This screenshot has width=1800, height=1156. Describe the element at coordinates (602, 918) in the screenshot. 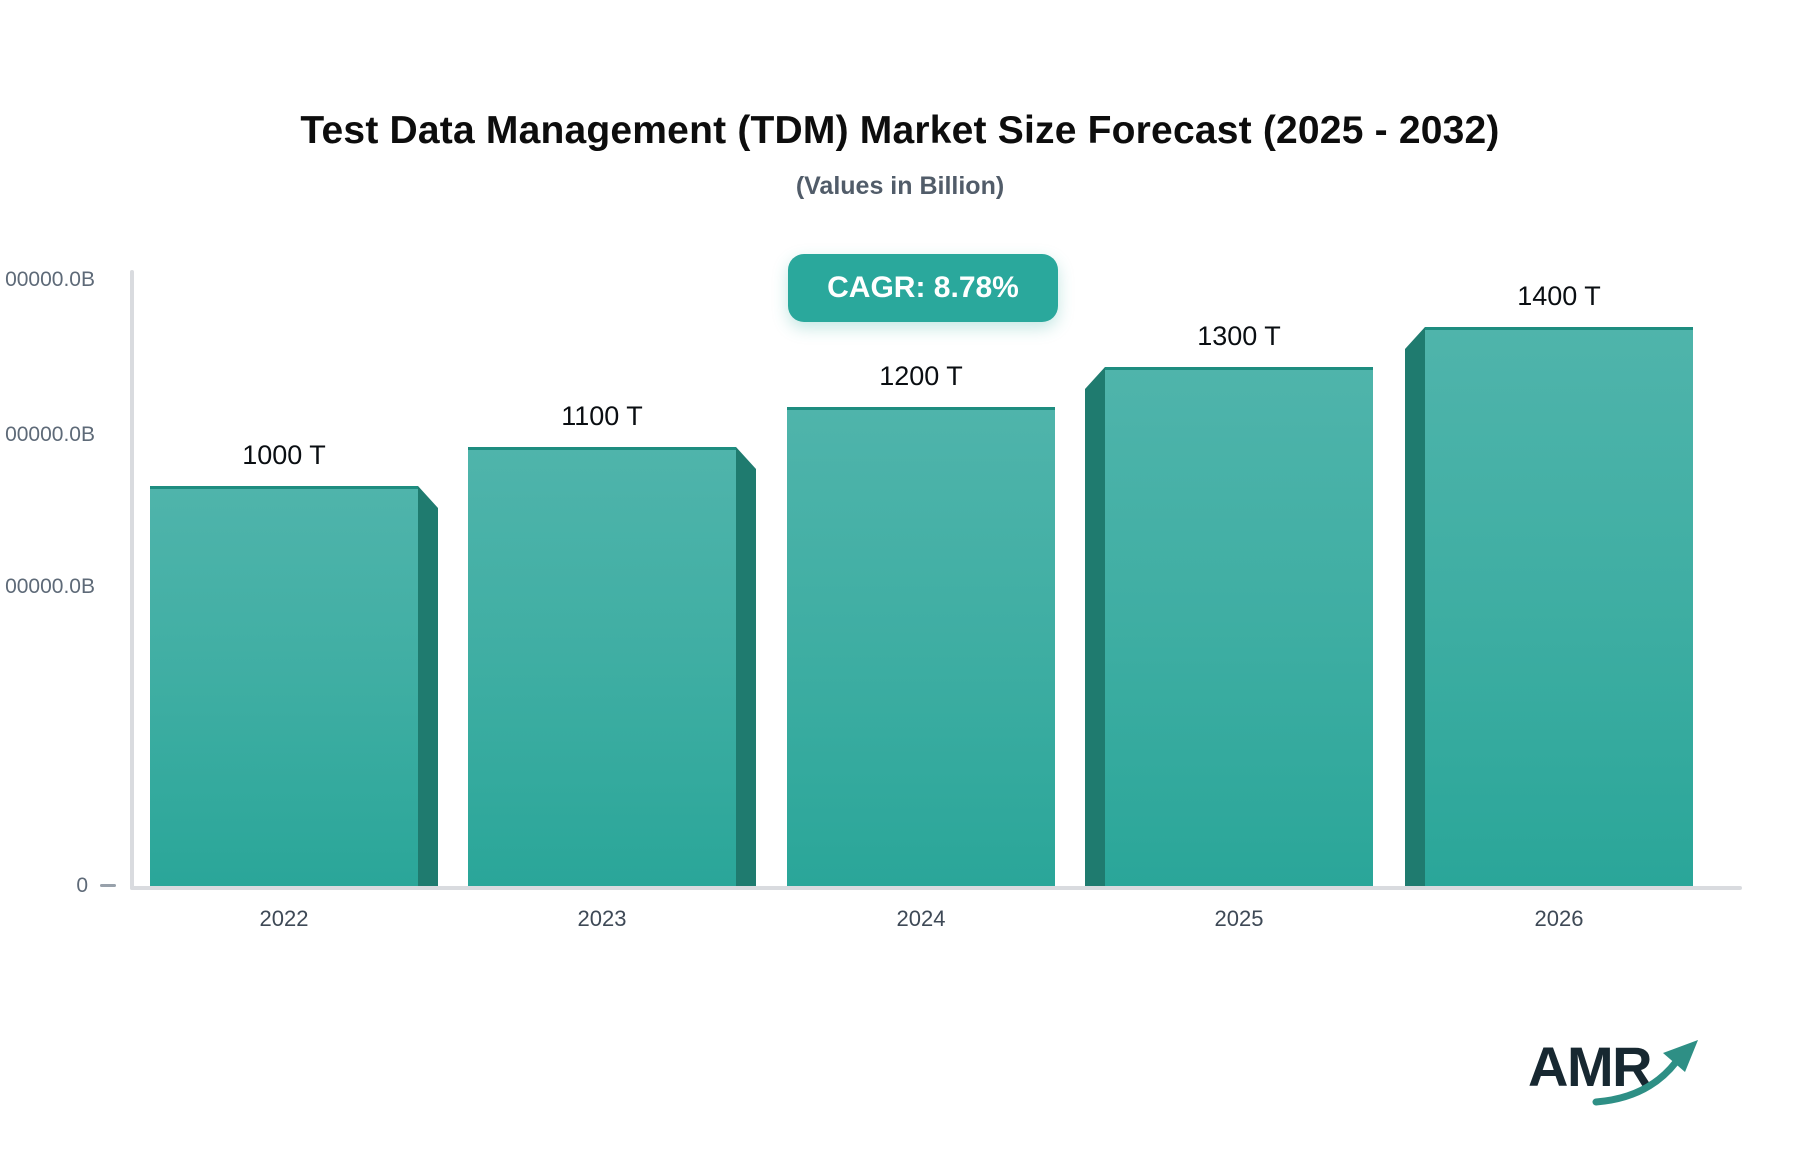

I see `x-axis-label-2023: 2023` at that location.